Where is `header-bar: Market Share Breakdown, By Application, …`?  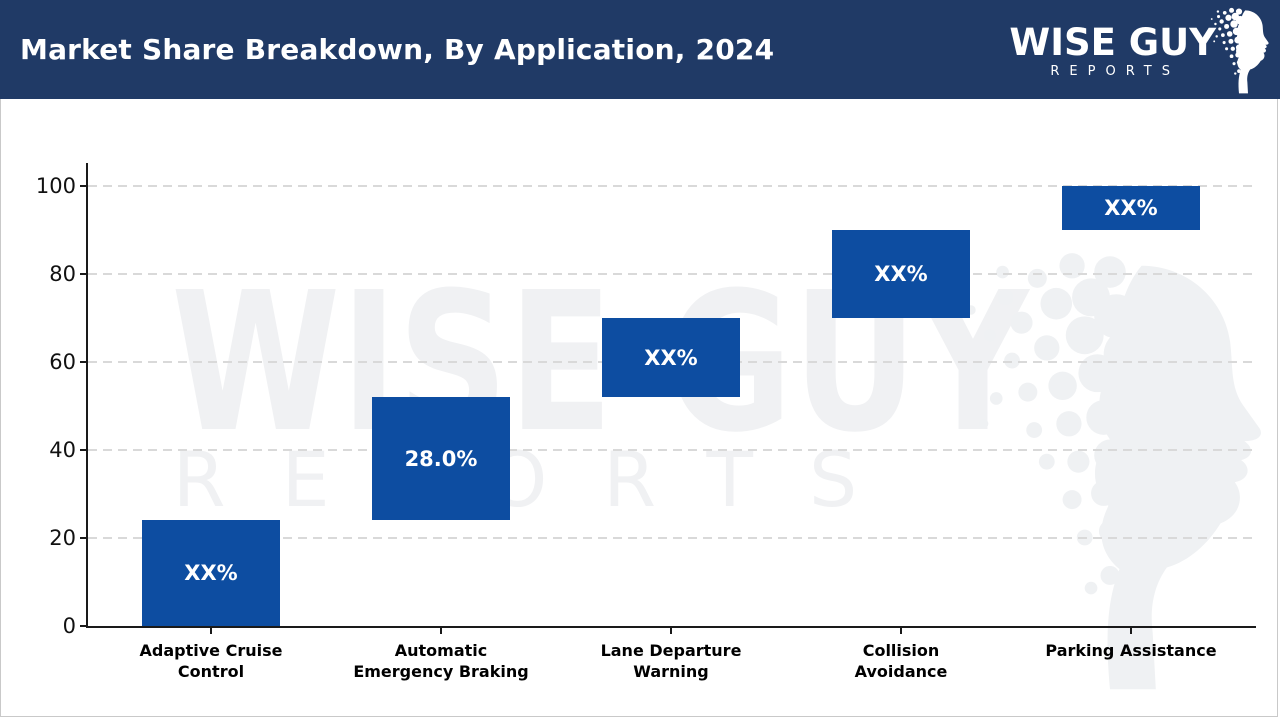 header-bar: Market Share Breakdown, By Application, … is located at coordinates (640, 49).